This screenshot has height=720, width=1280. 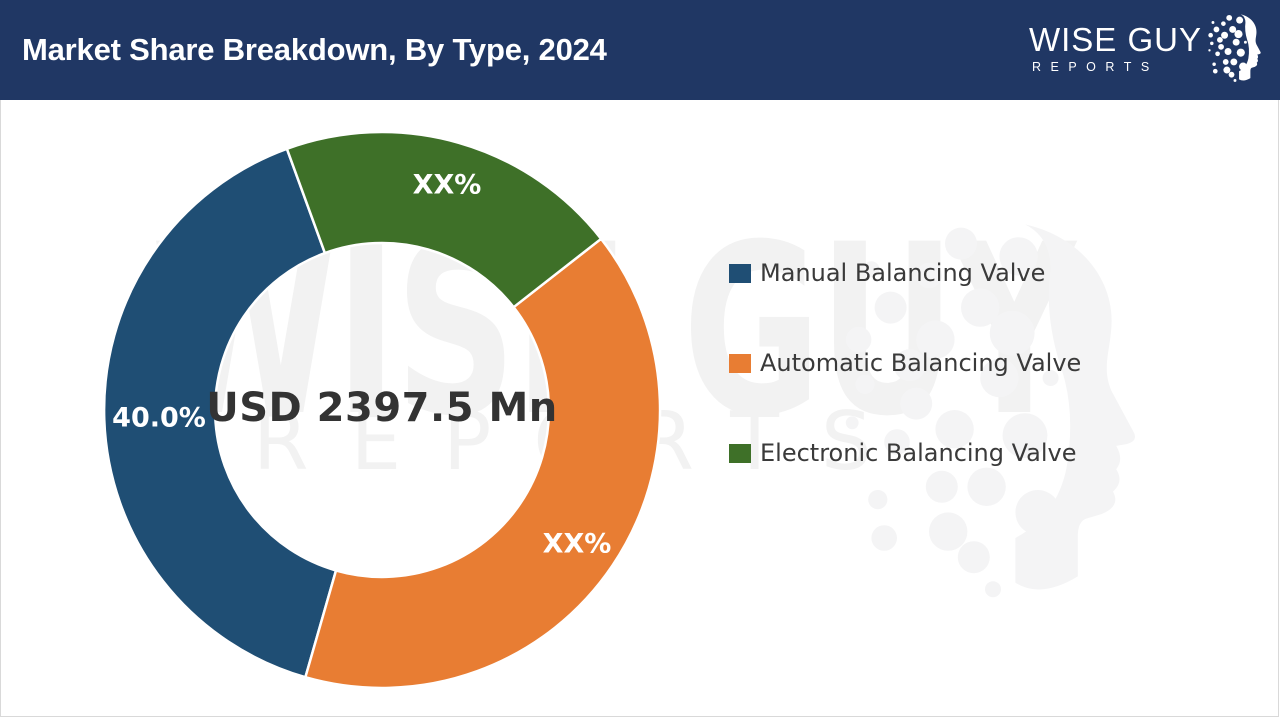 I want to click on wedge-manual-balancing-valve, so click(x=220, y=413).